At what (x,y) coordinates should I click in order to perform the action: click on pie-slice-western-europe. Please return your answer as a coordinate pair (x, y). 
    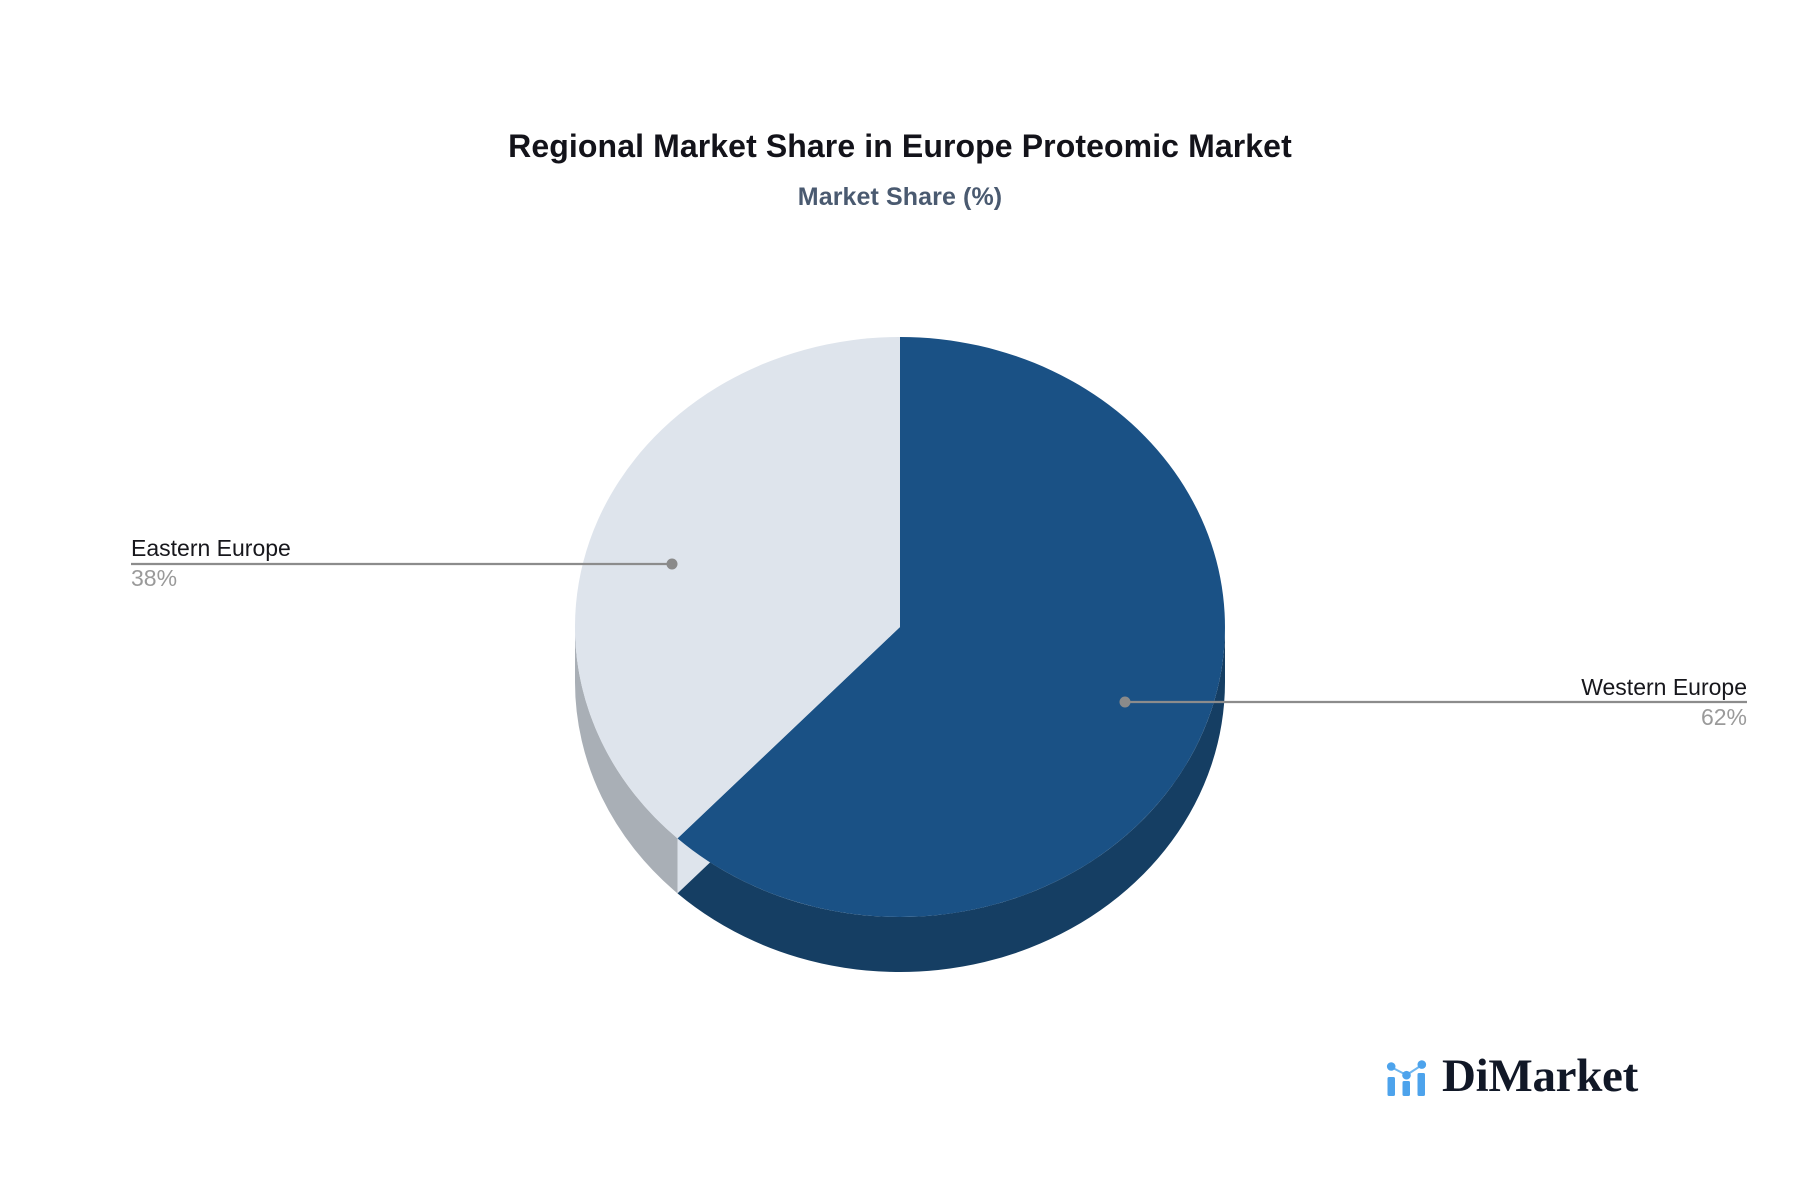
    Looking at the image, I should click on (951, 627).